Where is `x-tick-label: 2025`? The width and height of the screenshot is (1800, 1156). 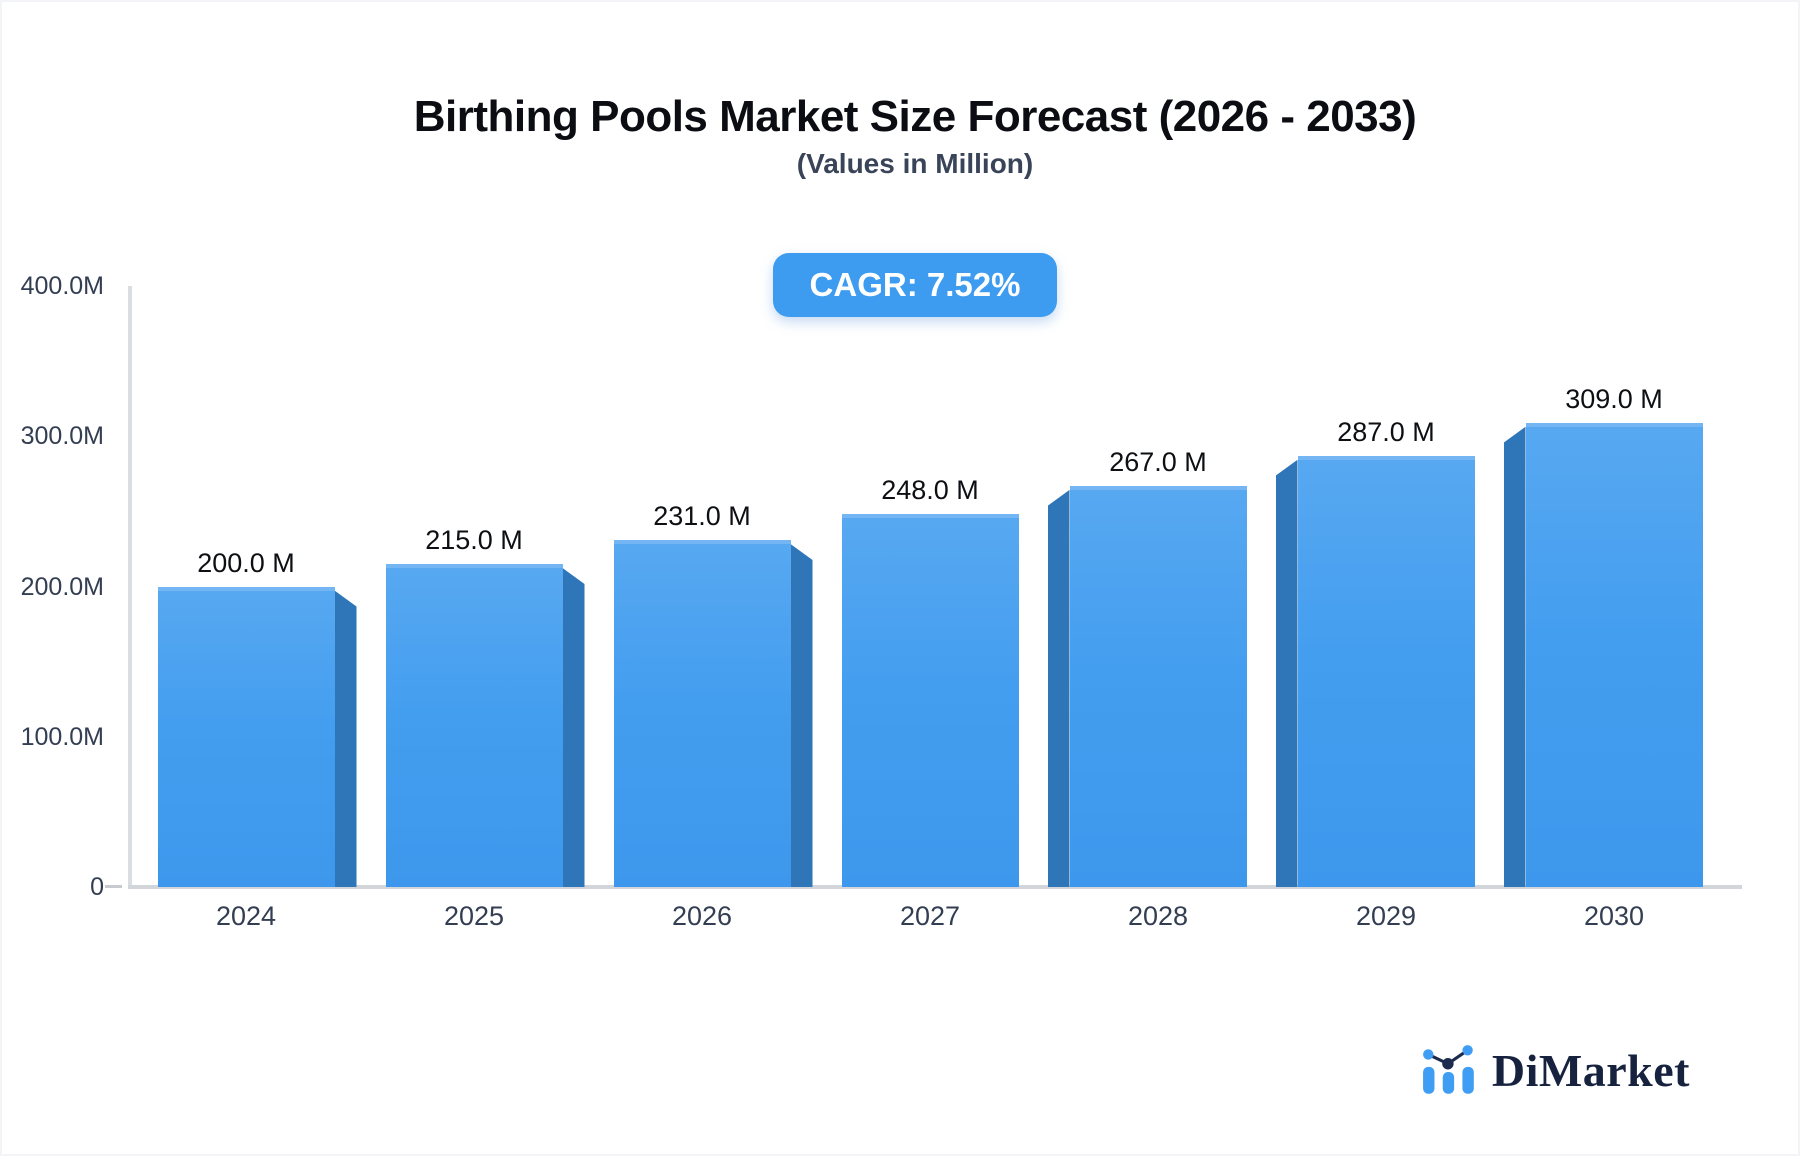 x-tick-label: 2025 is located at coordinates (474, 916).